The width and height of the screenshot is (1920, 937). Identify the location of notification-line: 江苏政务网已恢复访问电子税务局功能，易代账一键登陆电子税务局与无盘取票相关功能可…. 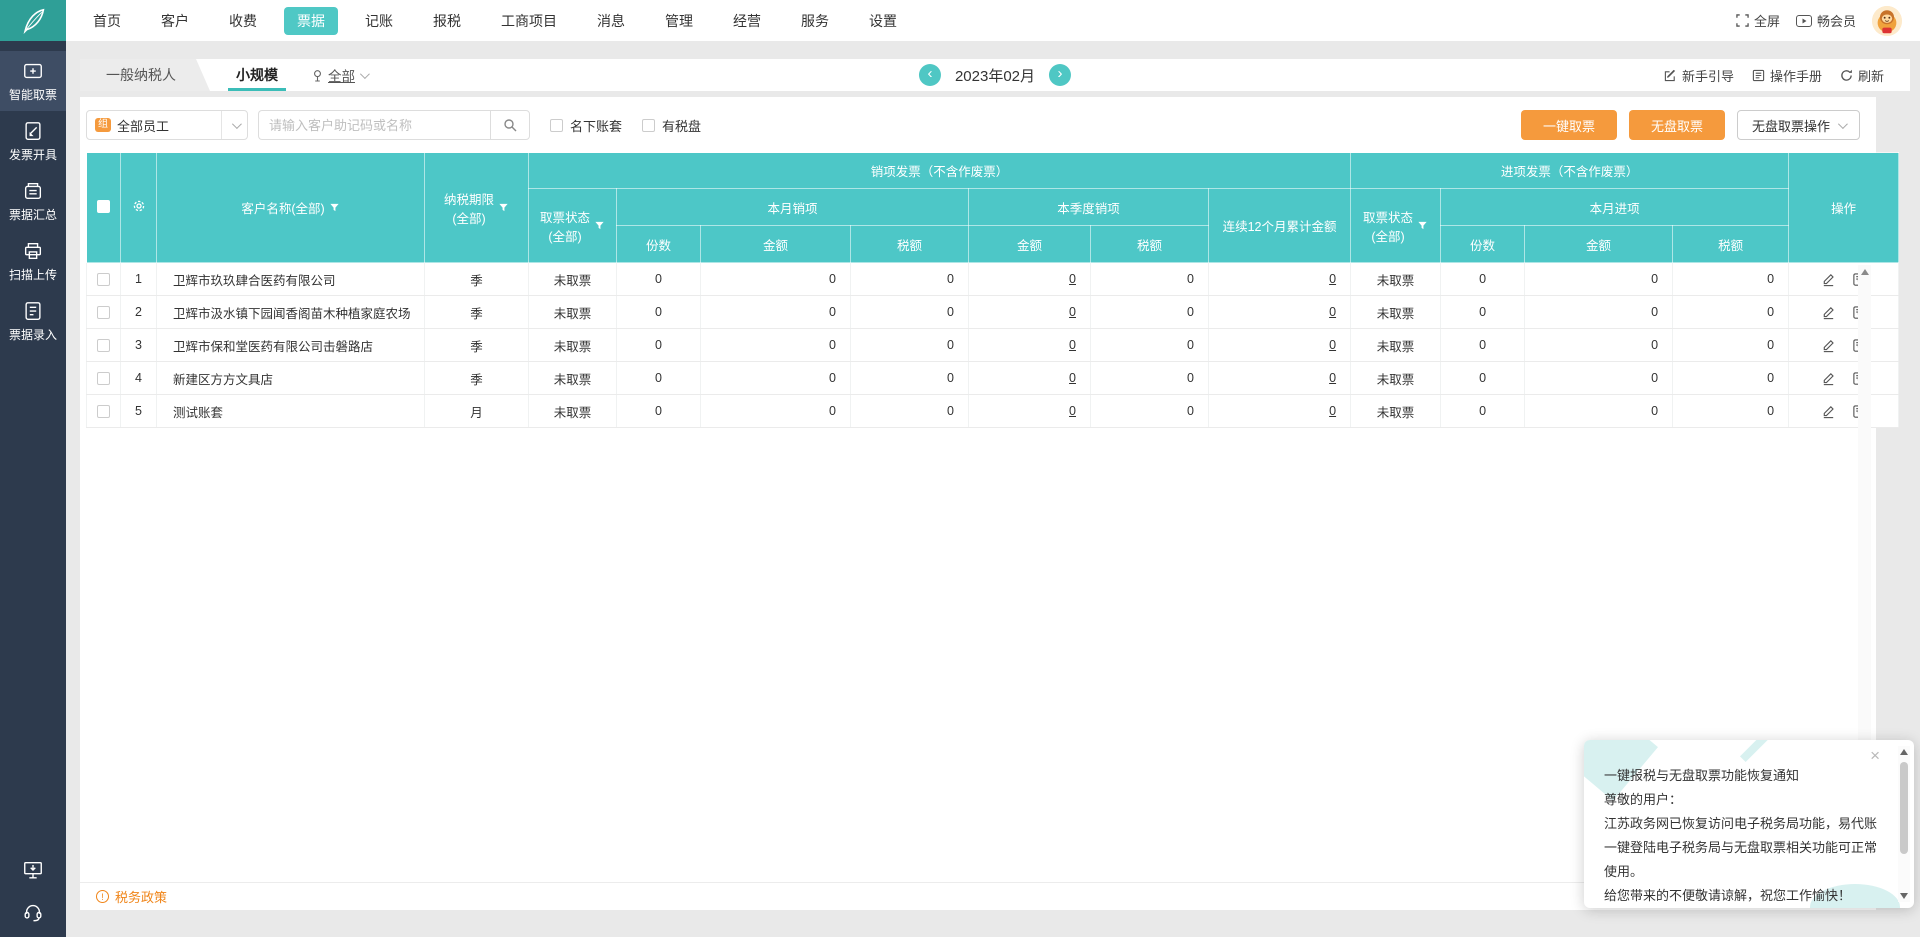
(1741, 848).